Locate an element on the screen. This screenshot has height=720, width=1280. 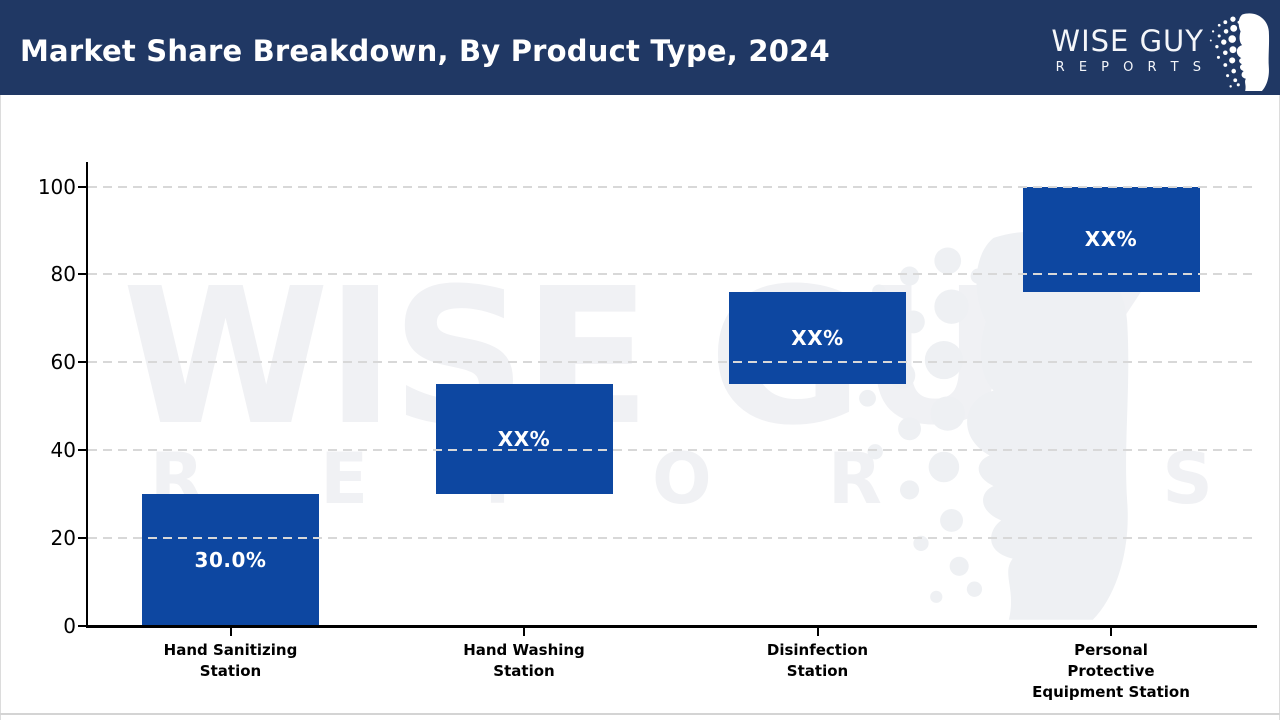
x-axis-category-label: Hand Sanitizing Station is located at coordinates (230, 660).